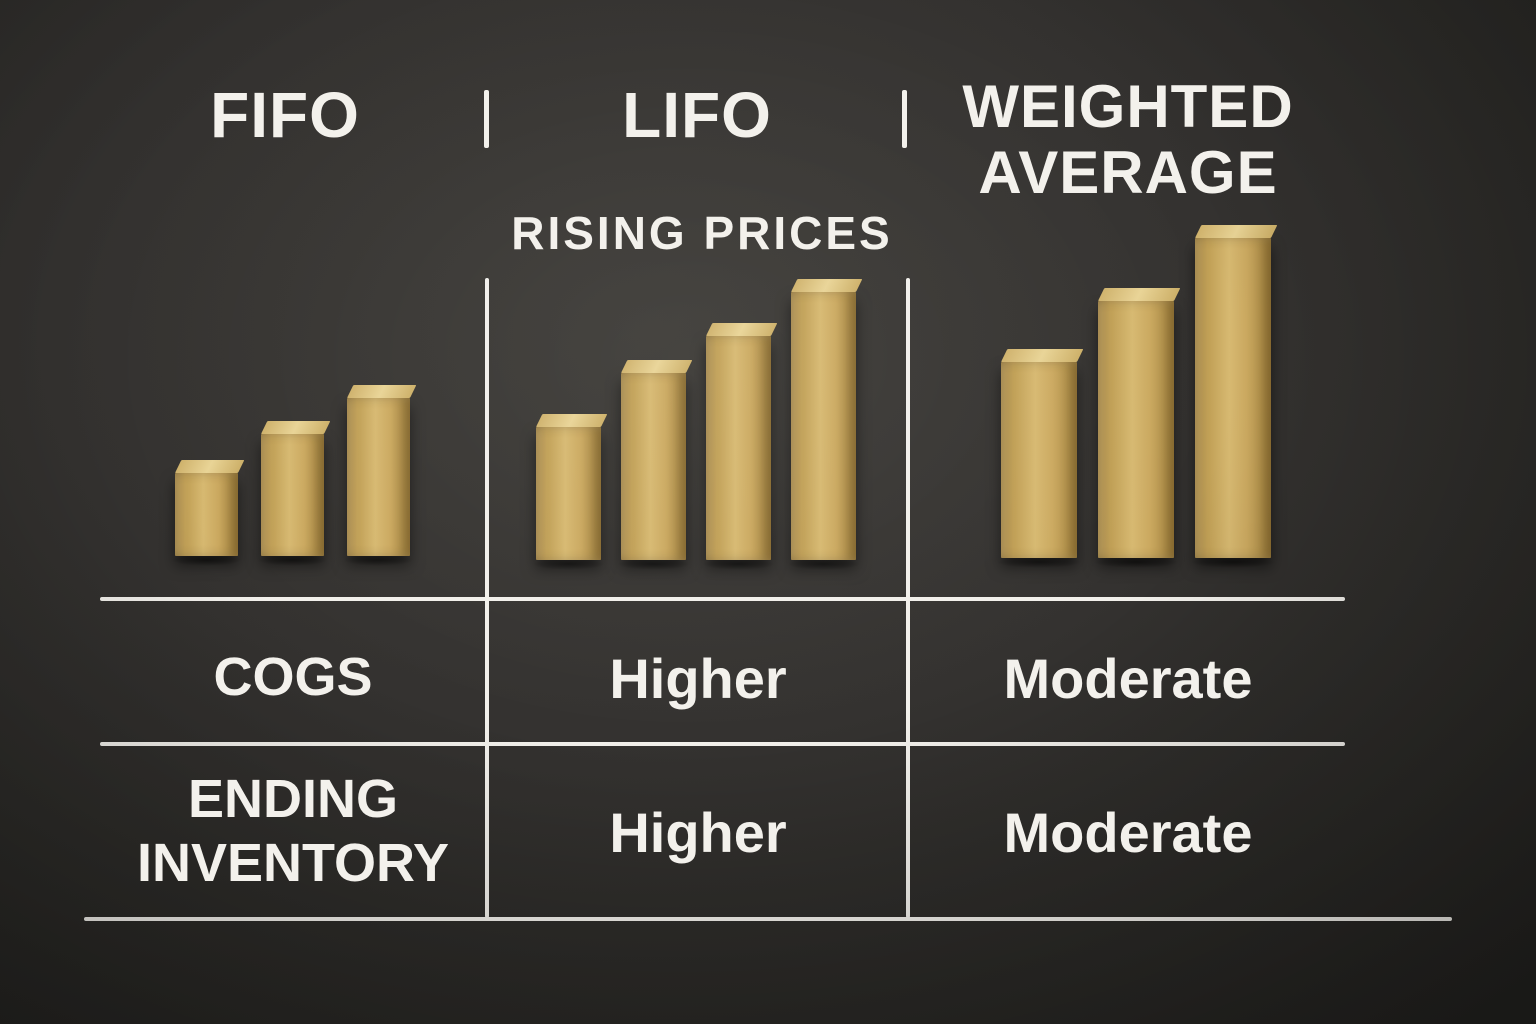 The height and width of the screenshot is (1024, 1536). Describe the element at coordinates (292, 799) in the screenshot. I see `row-label-ending-line1: ENDING` at that location.